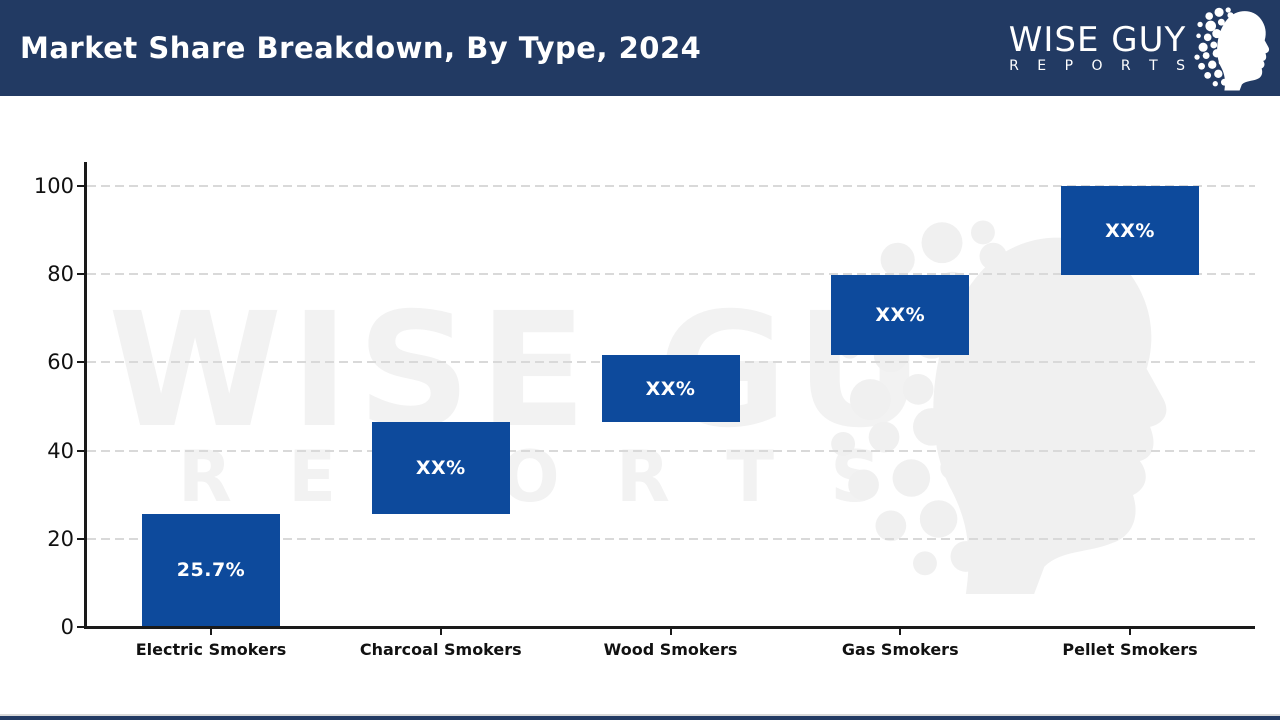 This screenshot has width=1280, height=720. What do you see at coordinates (1232, 48) in the screenshot?
I see `wise-guy-face-icon` at bounding box center [1232, 48].